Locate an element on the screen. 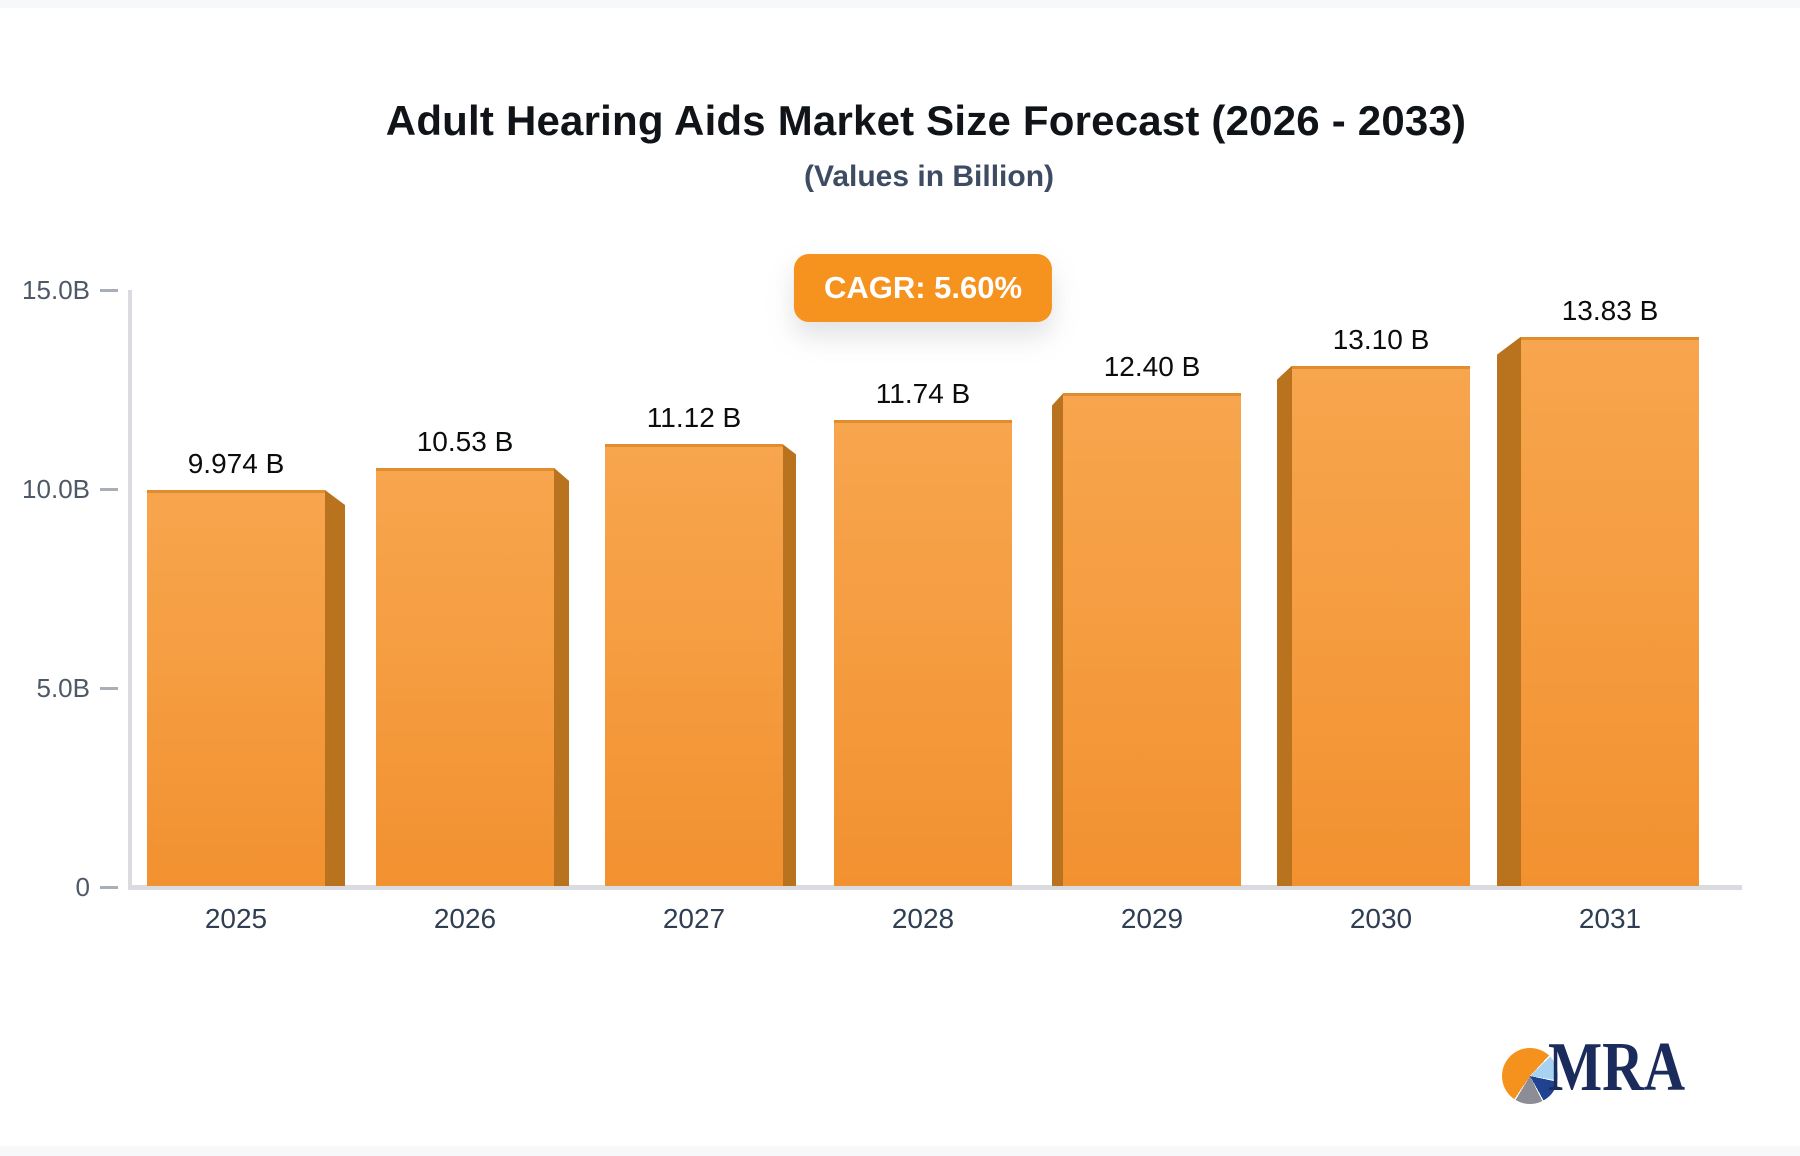 This screenshot has width=1800, height=1156. chart-subtitle: (Values in Billion) is located at coordinates (929, 176).